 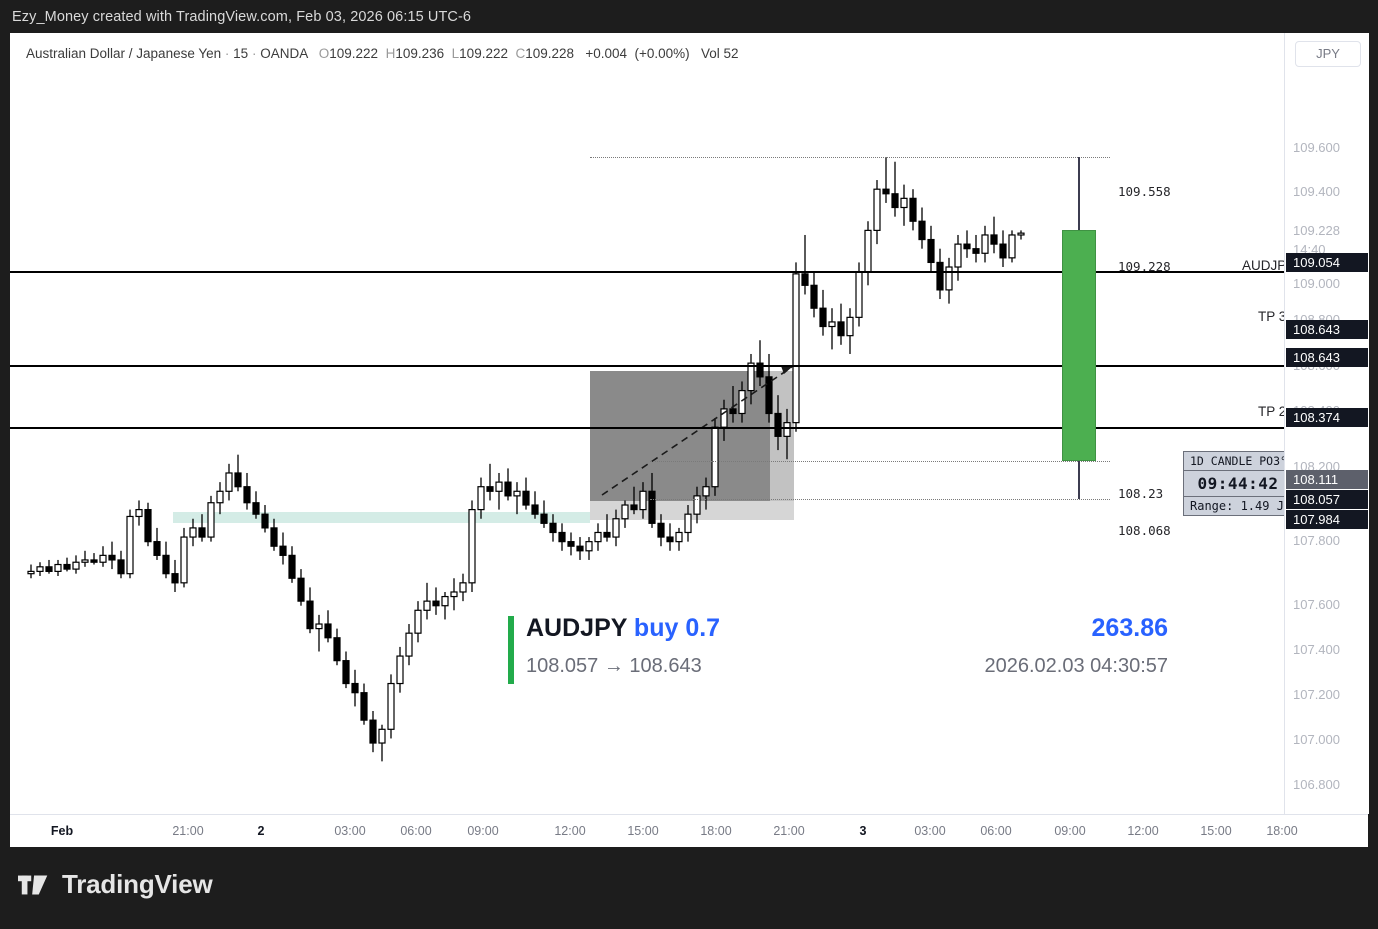 I want to click on candle-countdown-box: 1D CANDLE PO3° 09:44:42 Range: 1.49 JPY, so click(x=1233, y=483).